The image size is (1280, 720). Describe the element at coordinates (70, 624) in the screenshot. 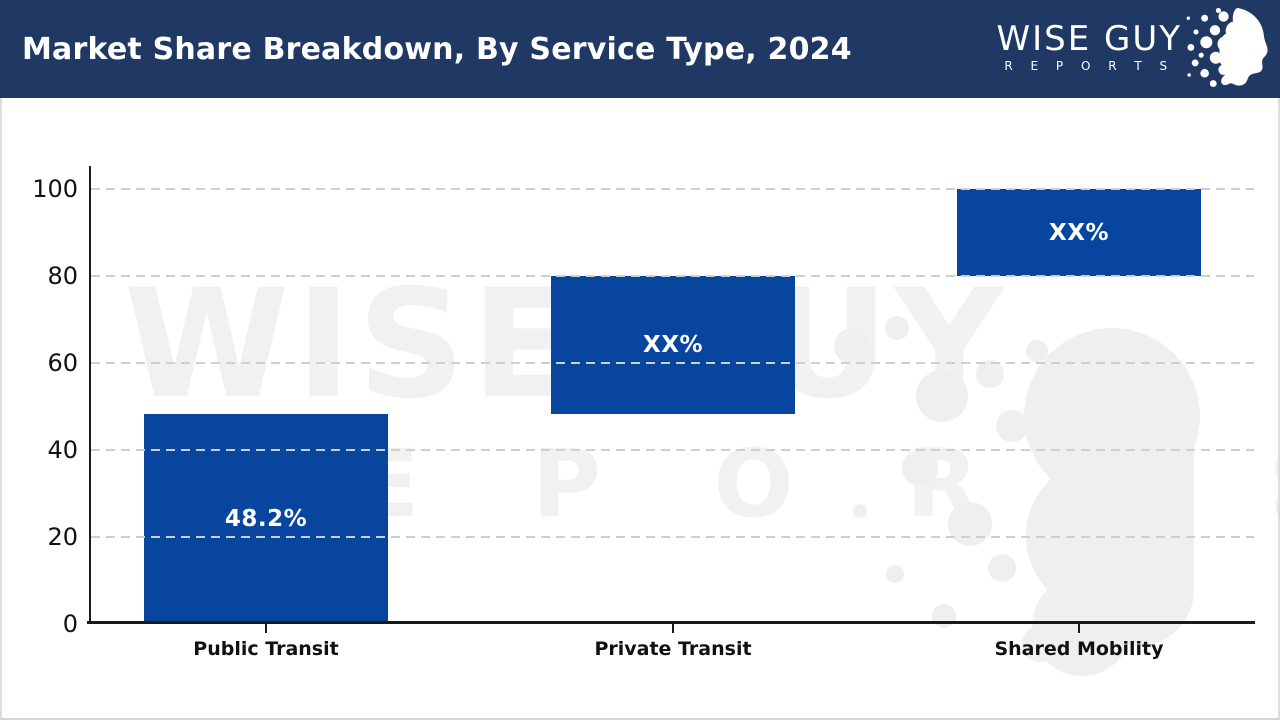

I see `y-tick-label-0: 0` at that location.